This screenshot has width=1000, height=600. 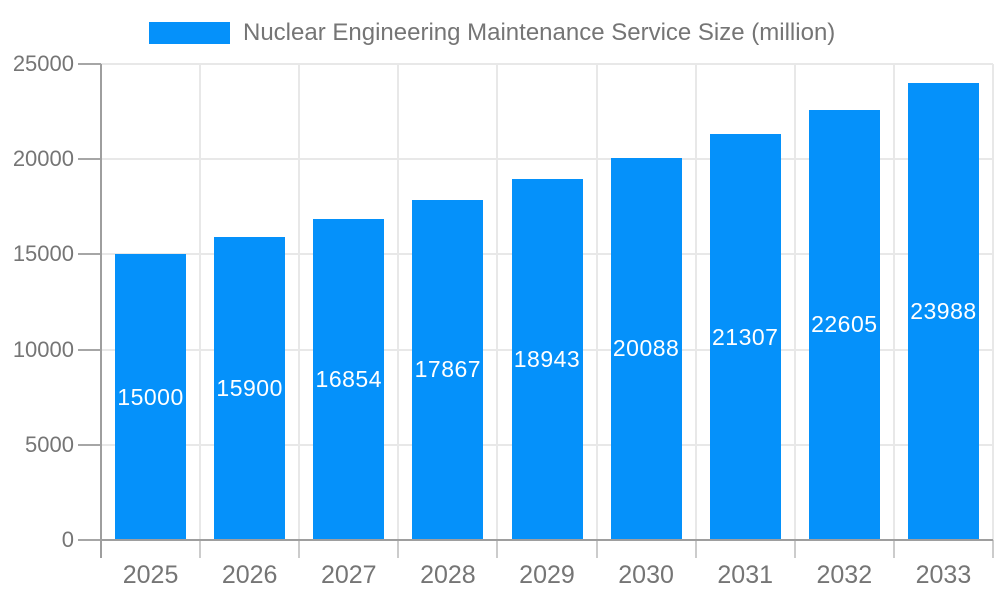 I want to click on x-tick-label: 2027, so click(x=348, y=575).